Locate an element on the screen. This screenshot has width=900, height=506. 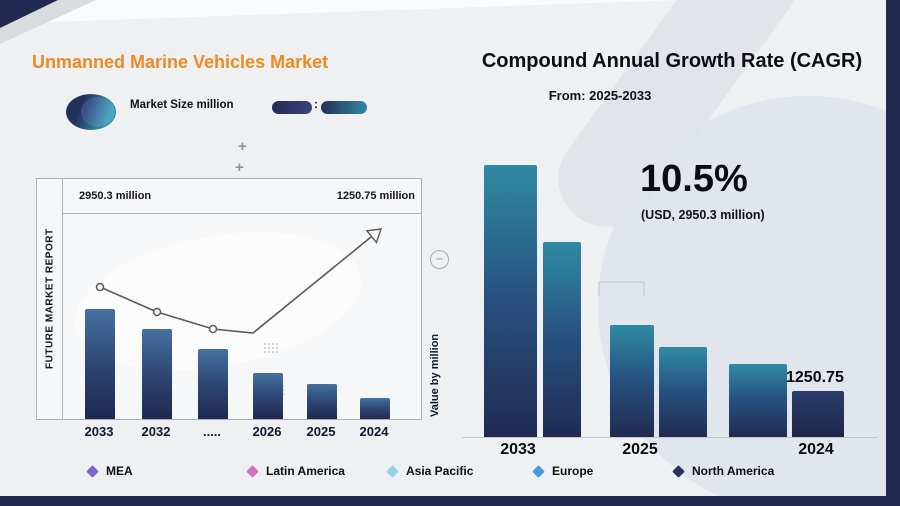
legend-pill-teal is located at coordinates (344, 107).